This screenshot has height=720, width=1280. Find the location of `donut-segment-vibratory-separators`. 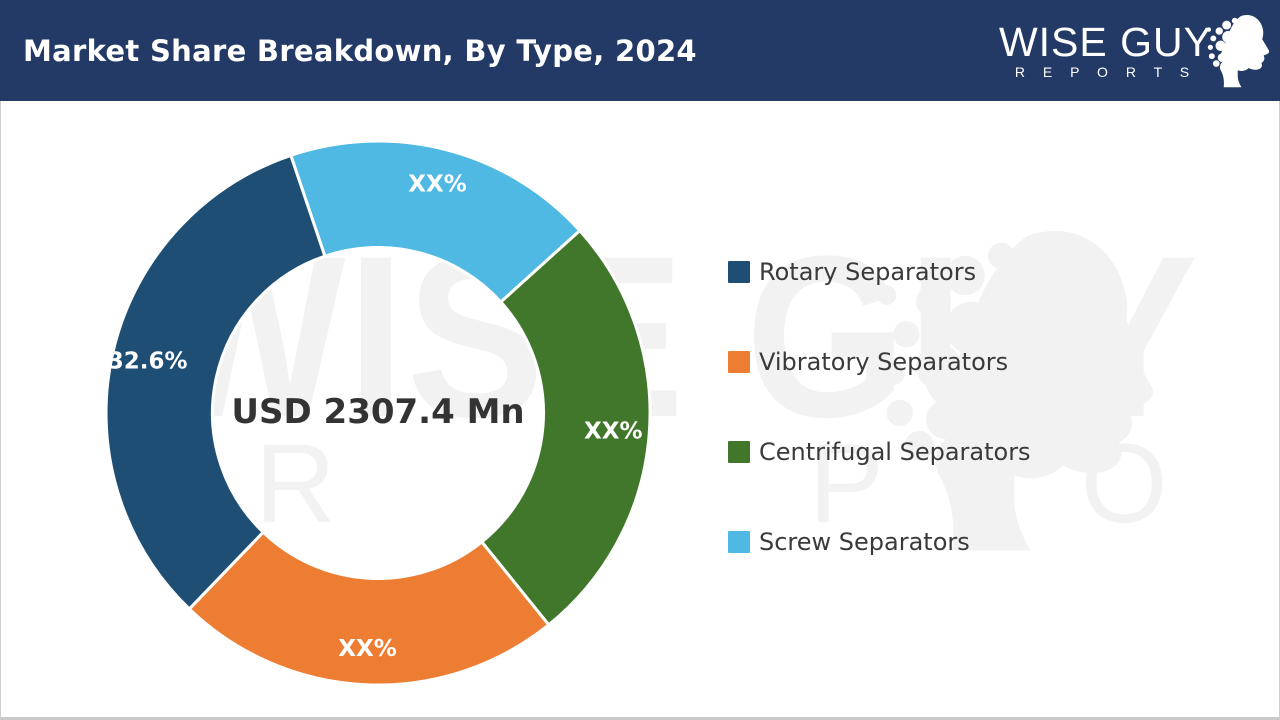

donut-segment-vibratory-separators is located at coordinates (369, 608).